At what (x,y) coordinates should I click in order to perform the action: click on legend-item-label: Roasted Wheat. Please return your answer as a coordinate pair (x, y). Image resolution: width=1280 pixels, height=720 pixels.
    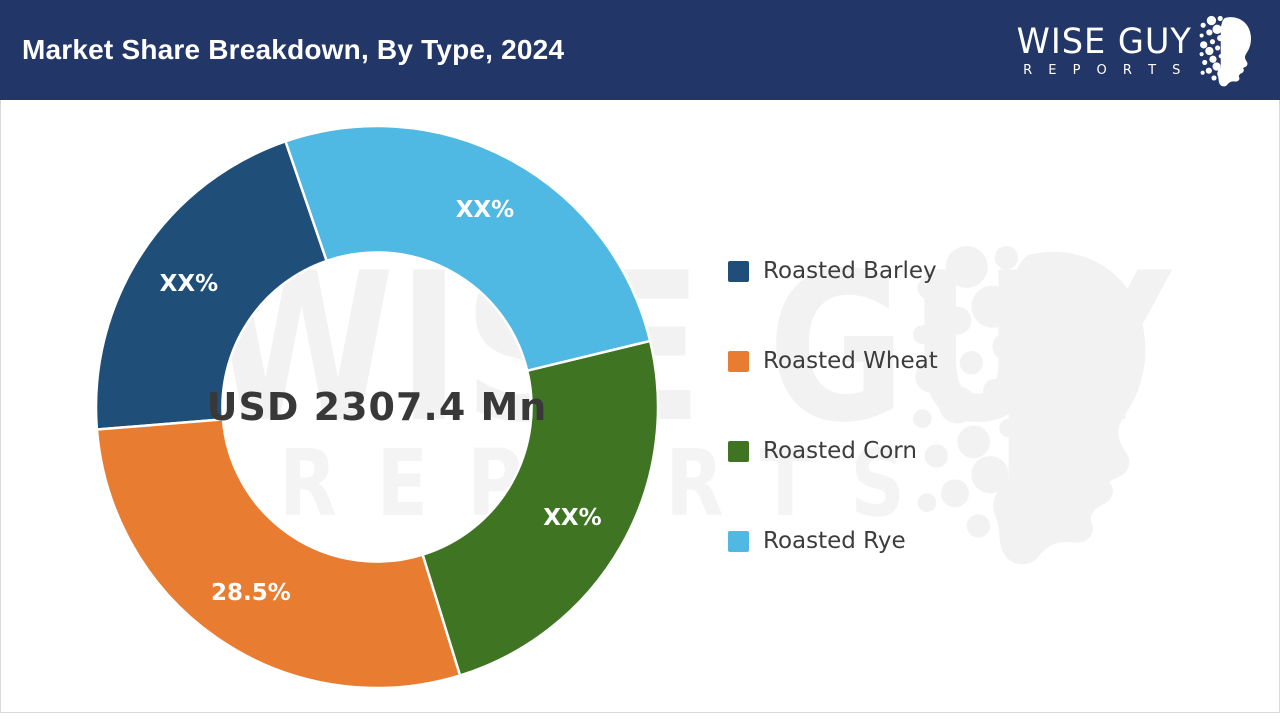
    Looking at the image, I should click on (850, 361).